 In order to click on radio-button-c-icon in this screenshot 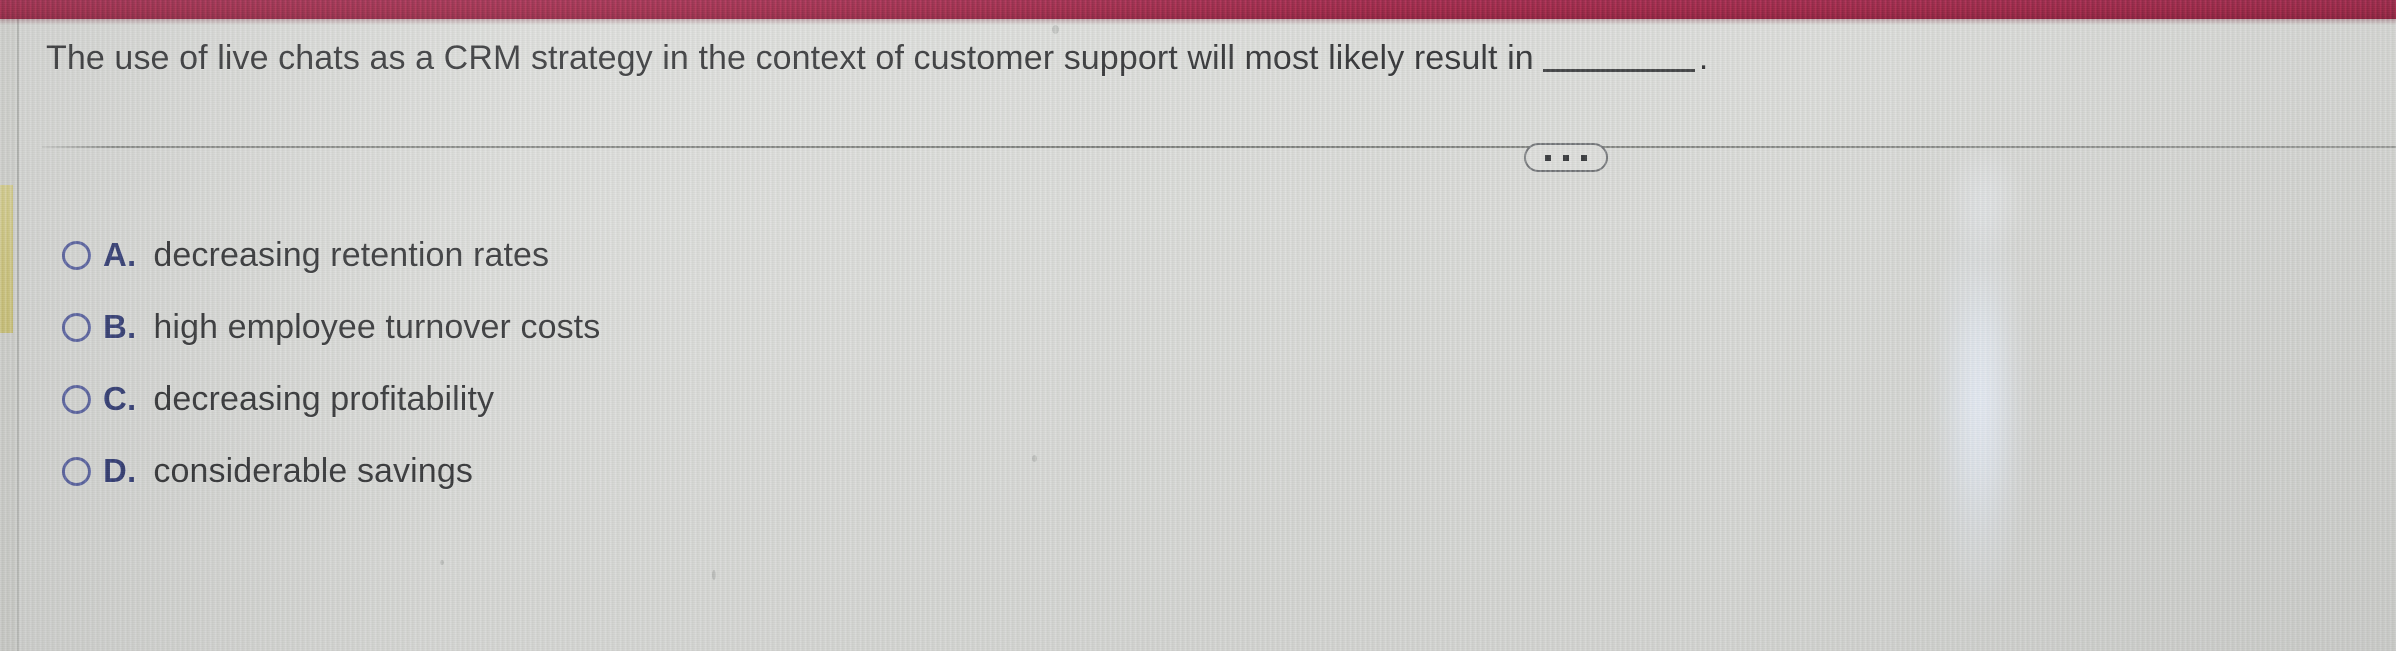, I will do `click(76, 399)`.